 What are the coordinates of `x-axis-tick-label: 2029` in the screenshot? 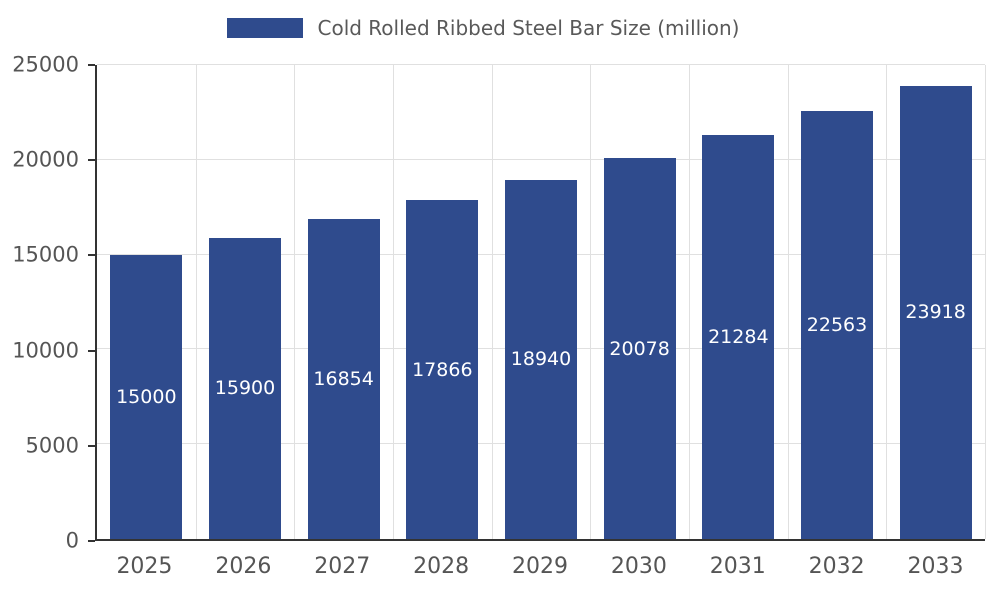 It's located at (540, 566).